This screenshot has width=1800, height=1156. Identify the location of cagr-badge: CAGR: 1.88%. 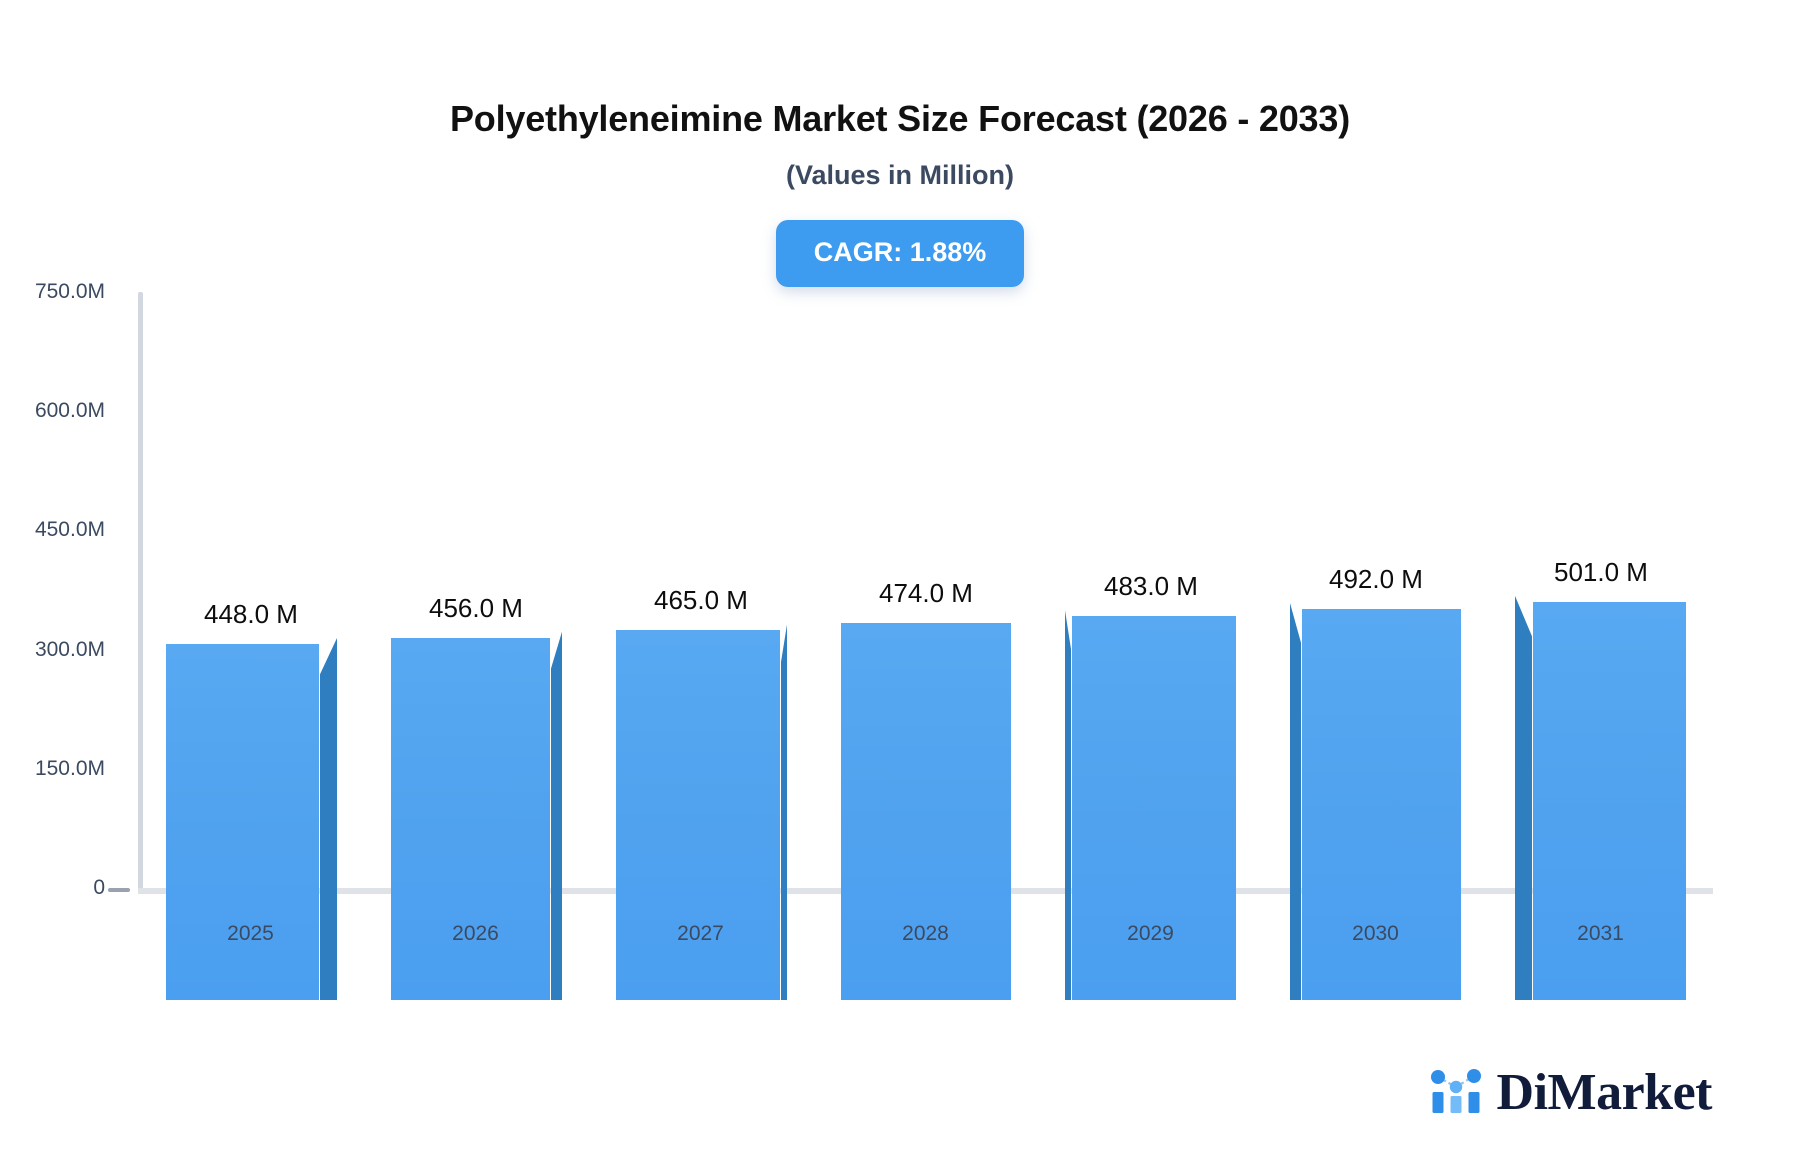
(900, 253).